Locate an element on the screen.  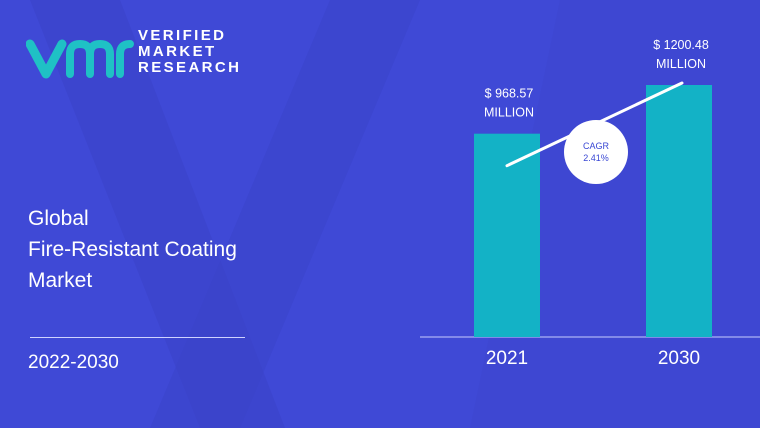
value-label-unit-2021: MILLION is located at coordinates (509, 113).